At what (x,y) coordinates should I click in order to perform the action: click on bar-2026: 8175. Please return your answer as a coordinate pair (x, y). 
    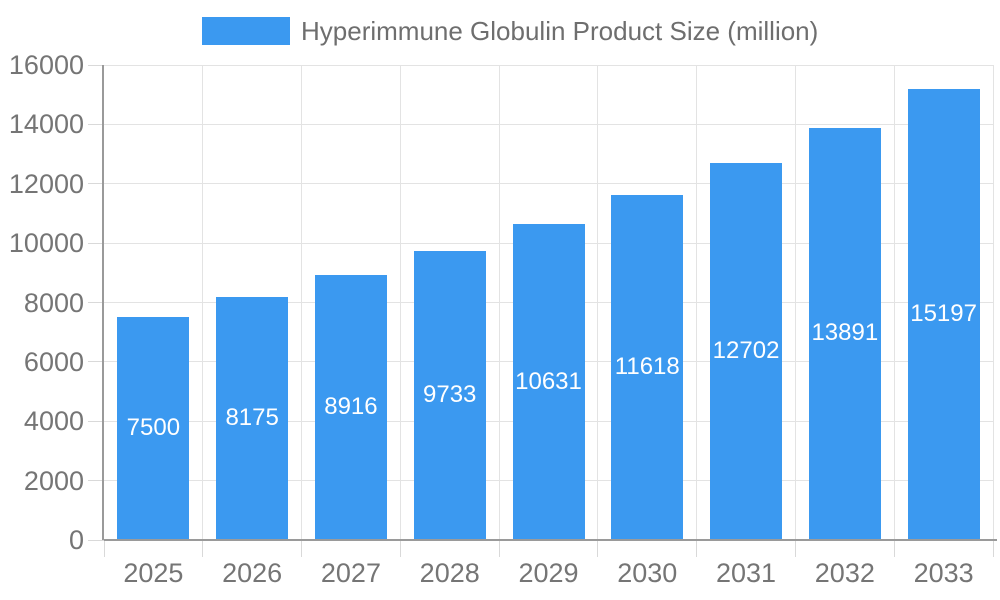
    Looking at the image, I should click on (252, 418).